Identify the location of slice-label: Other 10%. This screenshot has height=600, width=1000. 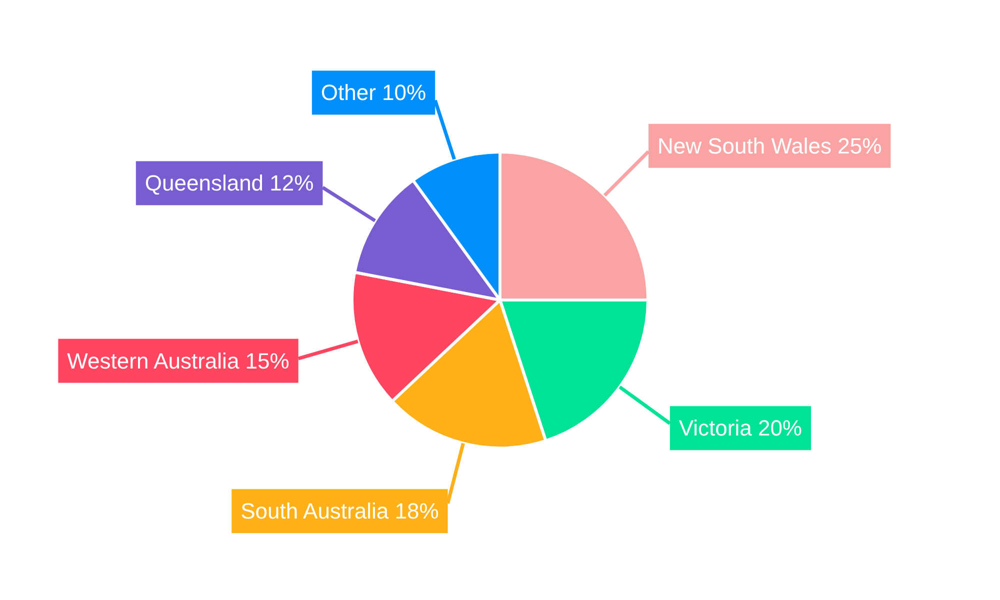
(373, 93).